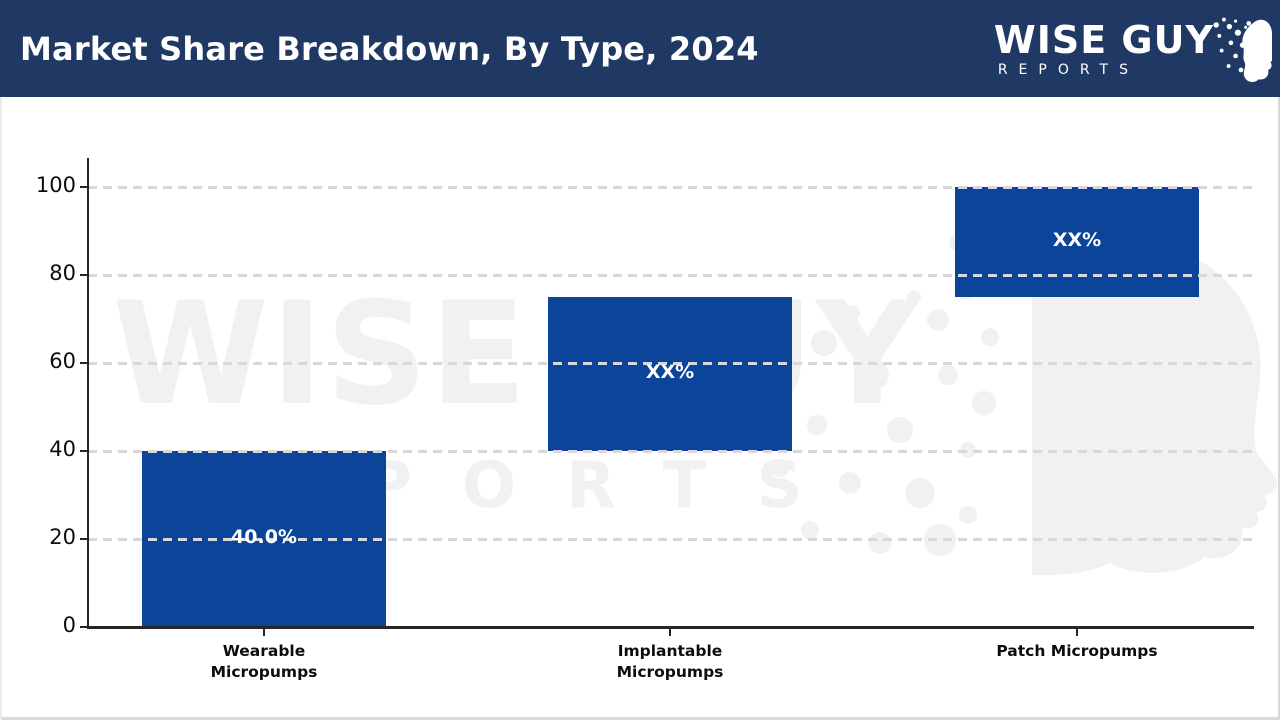 This screenshot has width=1280, height=720. Describe the element at coordinates (389, 48) in the screenshot. I see `page-title: Market Share Breakdown, By Type, 2024` at that location.